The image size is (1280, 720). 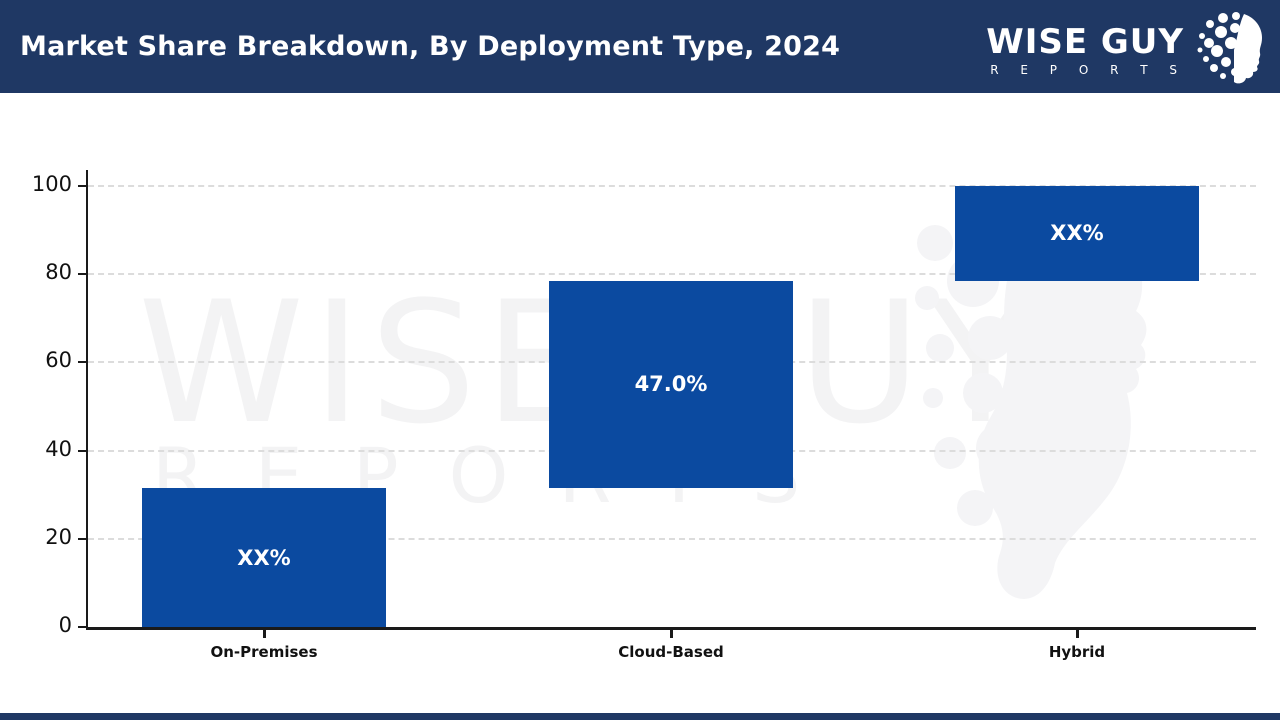 I want to click on y-tick-label-40: 40, so click(x=58, y=448).